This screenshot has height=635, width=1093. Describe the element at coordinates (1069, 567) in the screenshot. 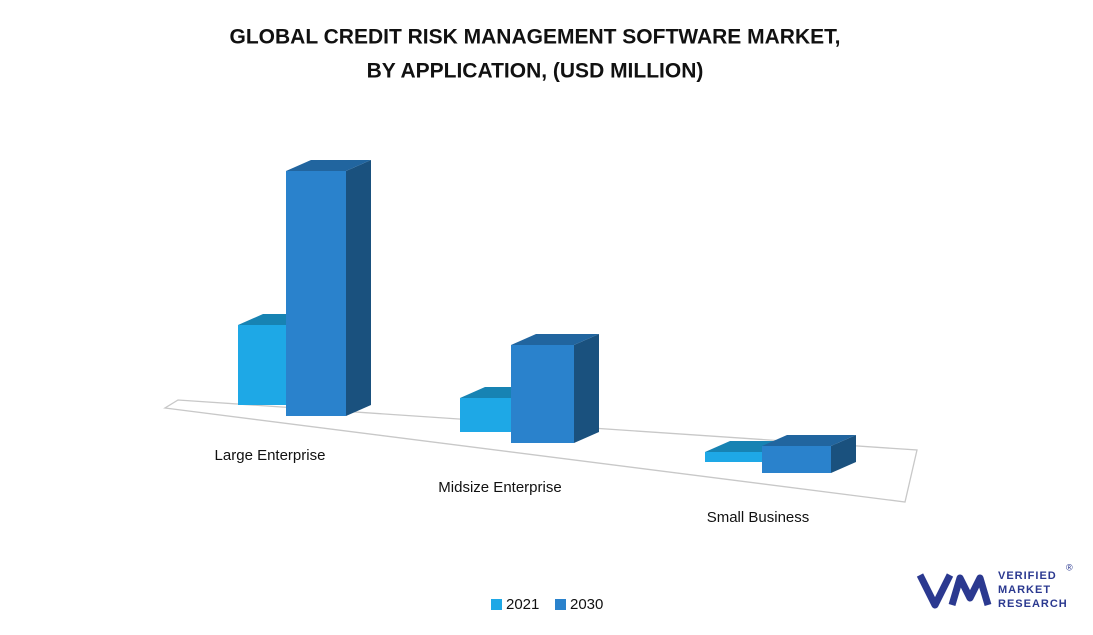

I see `logo-registered: ®` at that location.